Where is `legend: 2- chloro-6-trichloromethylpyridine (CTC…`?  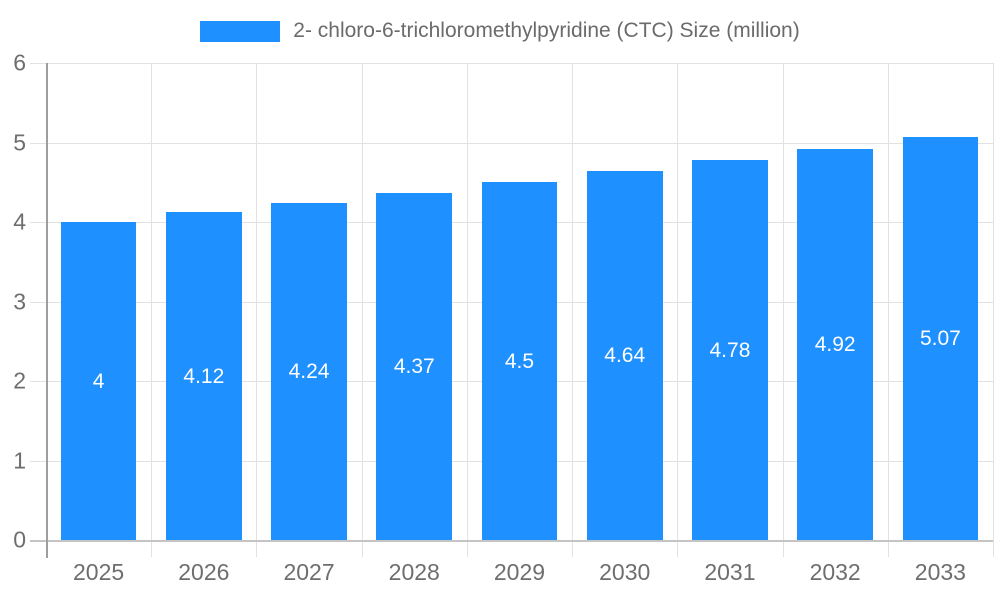 legend: 2- chloro-6-trichloromethylpyridine (CTC… is located at coordinates (500, 31).